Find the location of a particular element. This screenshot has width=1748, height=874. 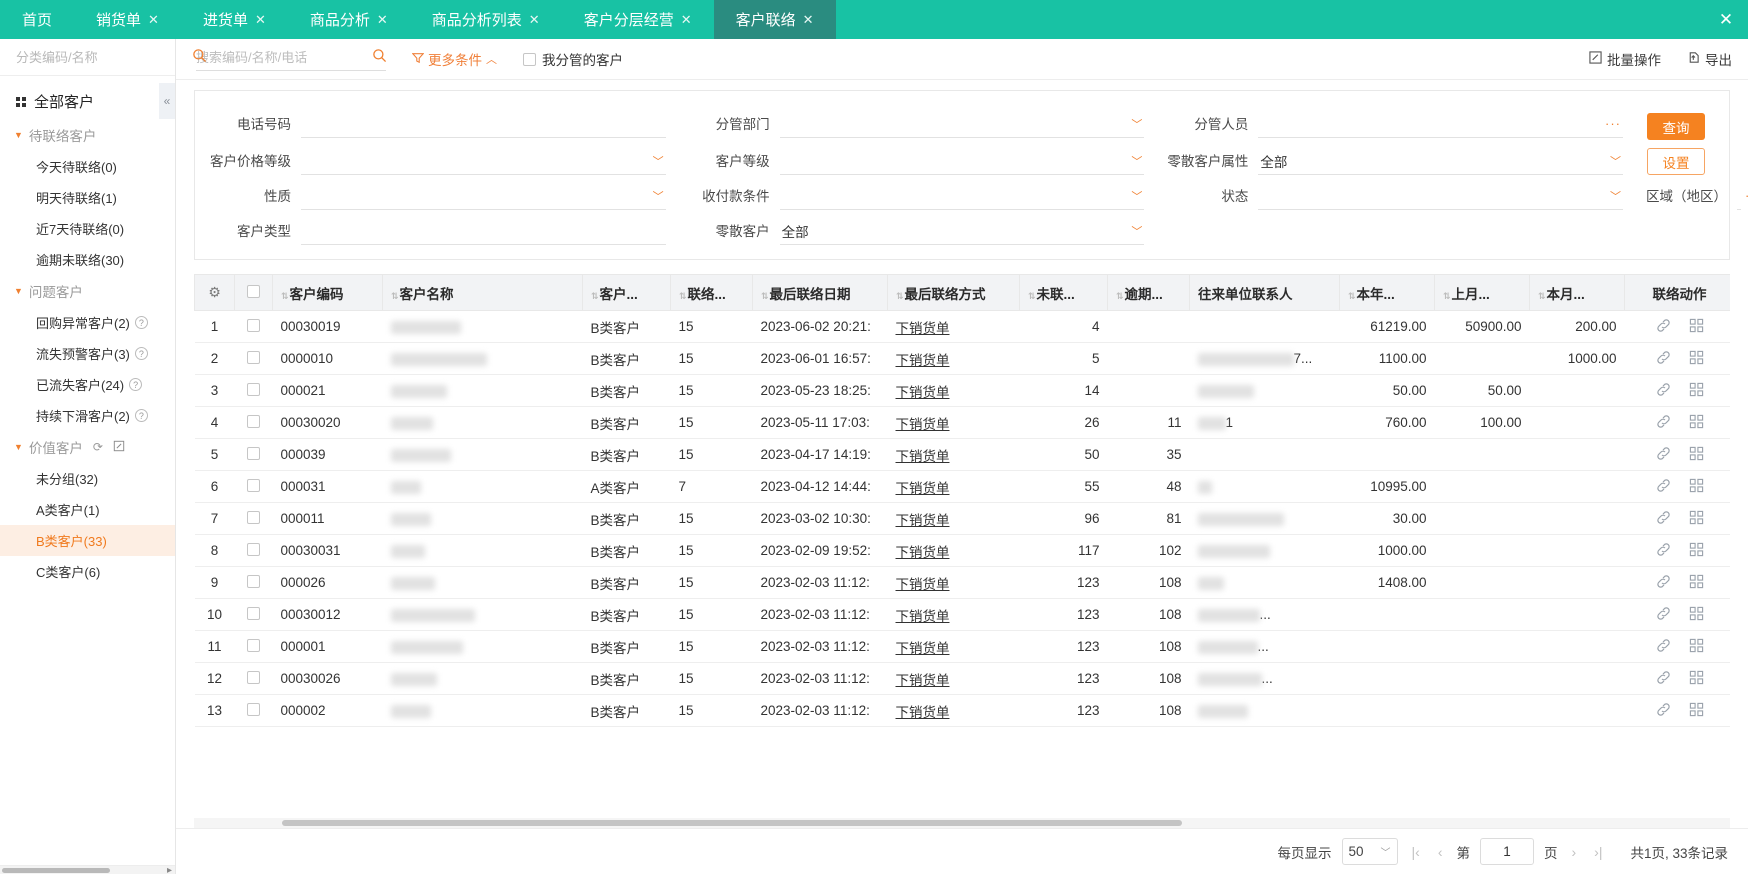

tab-0: 首页 is located at coordinates (37, 19).